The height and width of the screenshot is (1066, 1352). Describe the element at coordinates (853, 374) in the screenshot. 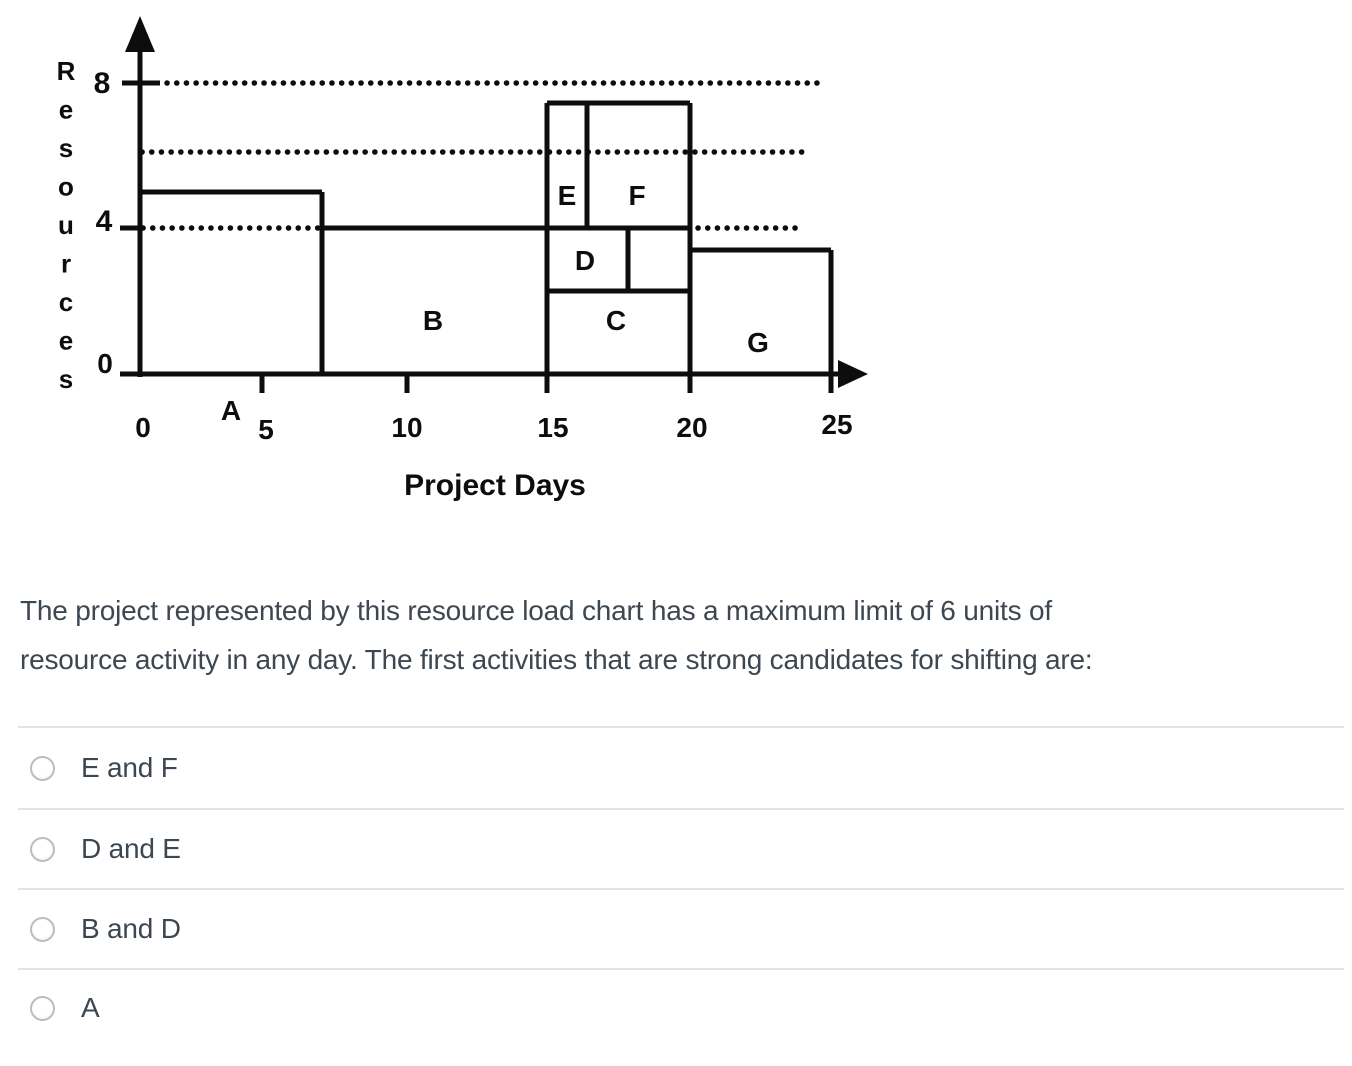

I see `x-axis-arrow-icon` at that location.